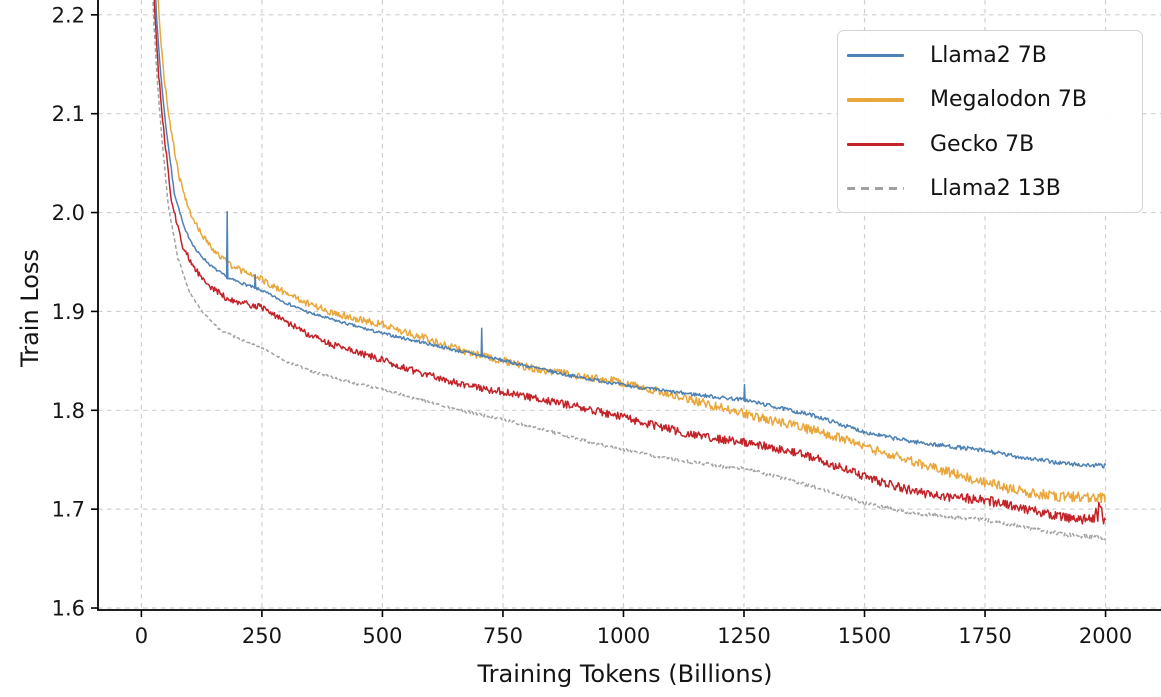 This screenshot has height=697, width=1161. I want to click on svg-text: 500, so click(382, 636).